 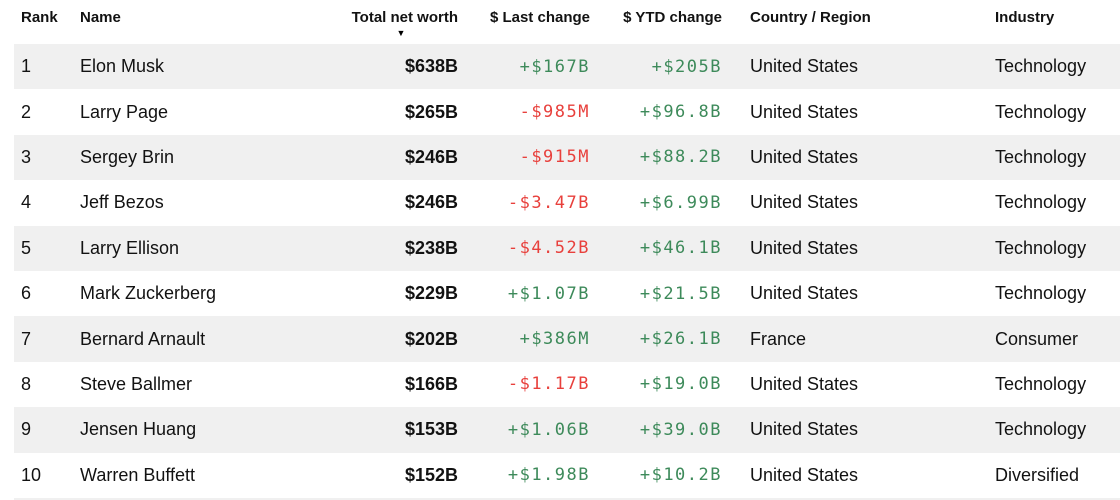 What do you see at coordinates (539, 17) in the screenshot?
I see `col-header-last-change: $ Last change` at bounding box center [539, 17].